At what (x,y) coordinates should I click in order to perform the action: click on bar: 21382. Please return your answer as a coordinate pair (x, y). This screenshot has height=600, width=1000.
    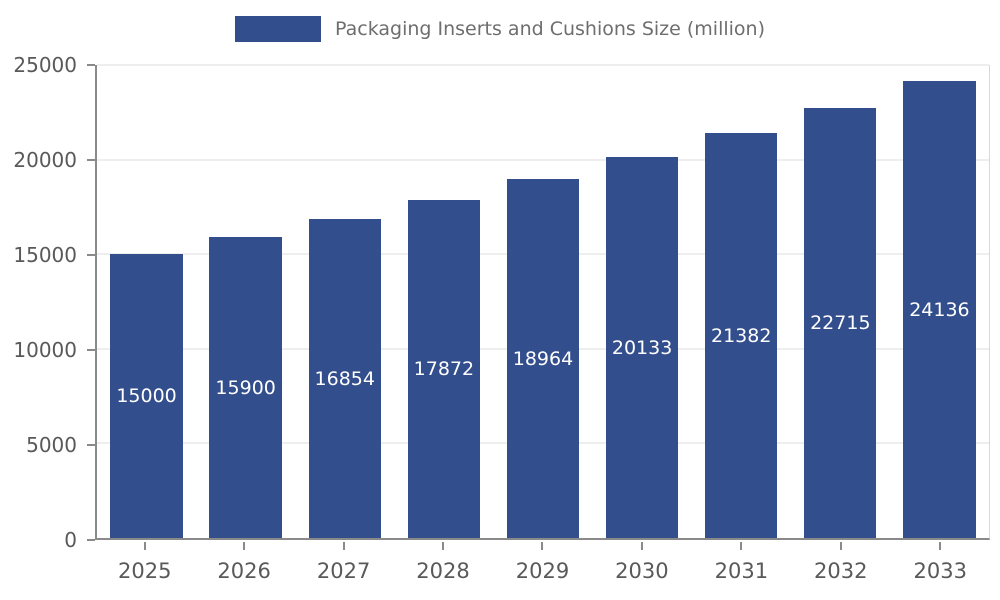
    Looking at the image, I should click on (741, 335).